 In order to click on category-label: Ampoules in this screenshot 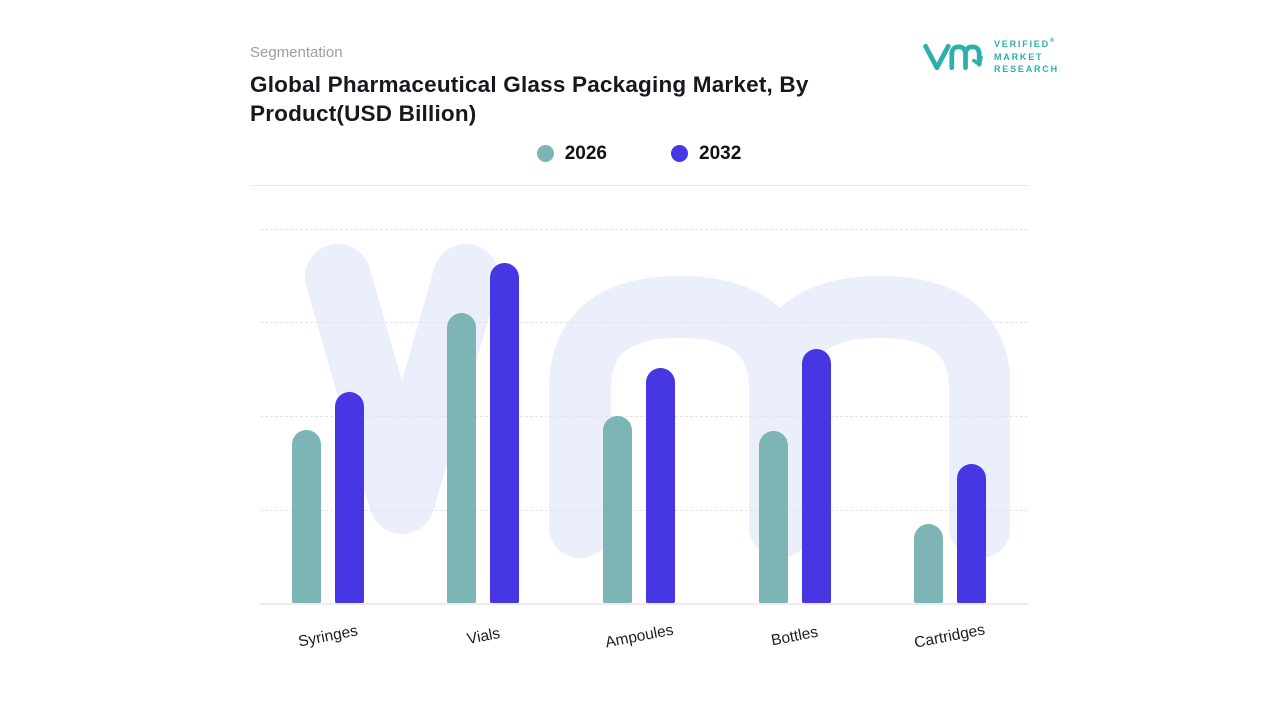, I will do `click(639, 636)`.